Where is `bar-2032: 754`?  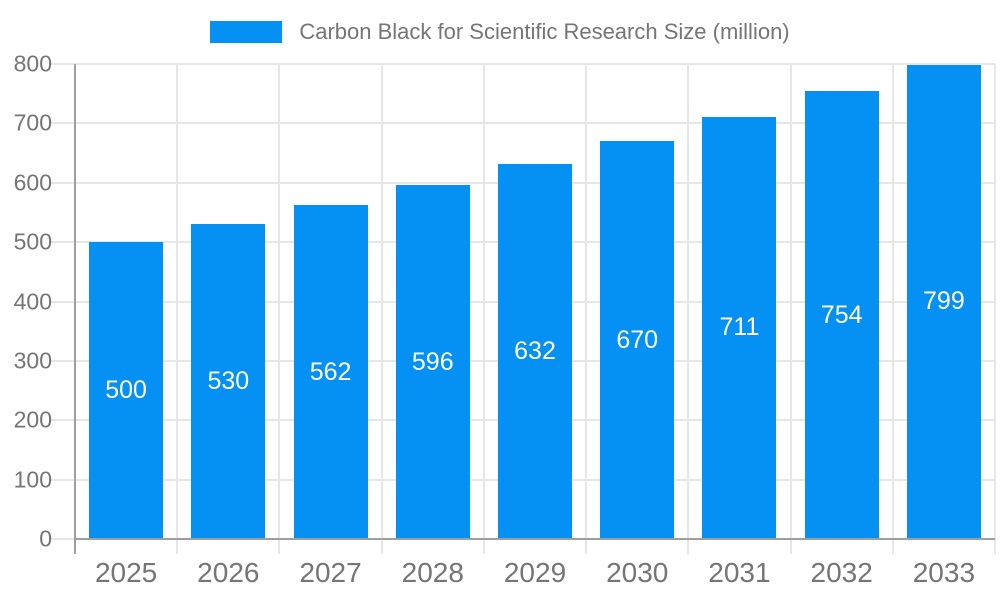
bar-2032: 754 is located at coordinates (841, 315).